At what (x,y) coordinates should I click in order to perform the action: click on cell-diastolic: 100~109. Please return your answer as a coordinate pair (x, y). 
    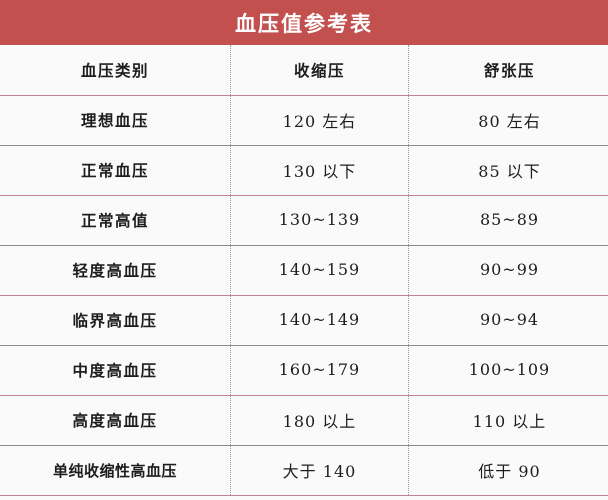
    Looking at the image, I should click on (508, 370).